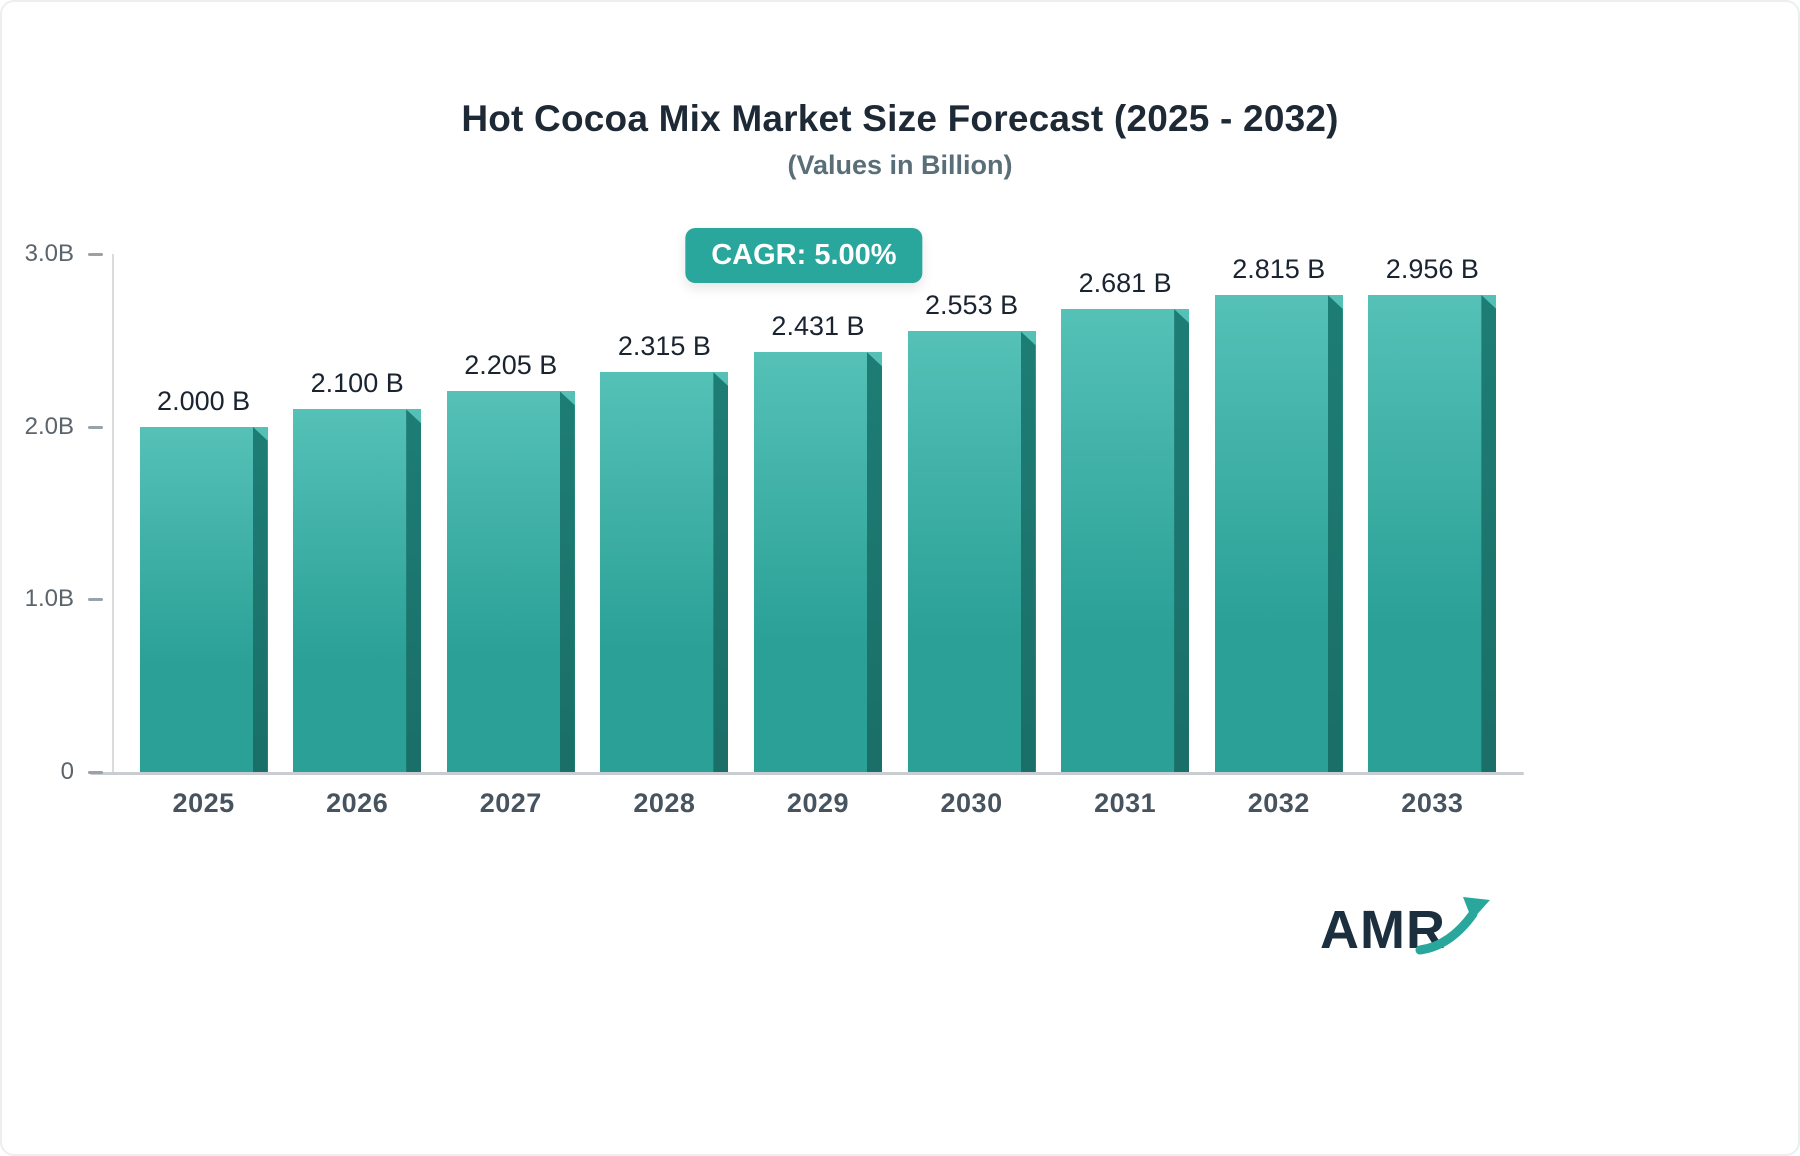 The height and width of the screenshot is (1156, 1800). Describe the element at coordinates (1432, 803) in the screenshot. I see `x-axis-label-2033: 2033` at that location.